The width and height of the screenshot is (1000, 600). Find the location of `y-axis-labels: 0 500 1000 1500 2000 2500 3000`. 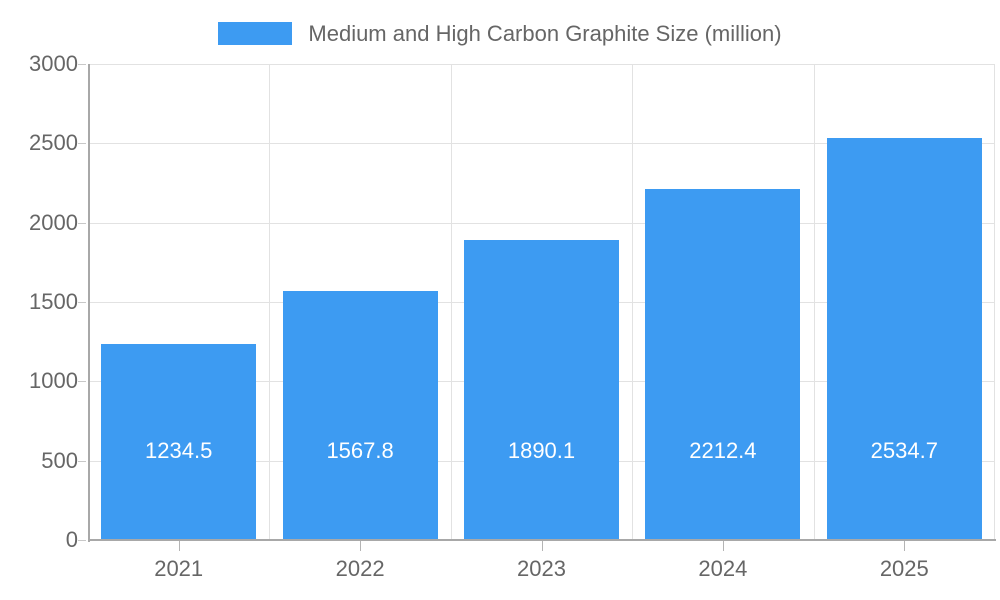

y-axis-labels: 0 500 1000 1500 2000 2500 3000 is located at coordinates (43, 300).